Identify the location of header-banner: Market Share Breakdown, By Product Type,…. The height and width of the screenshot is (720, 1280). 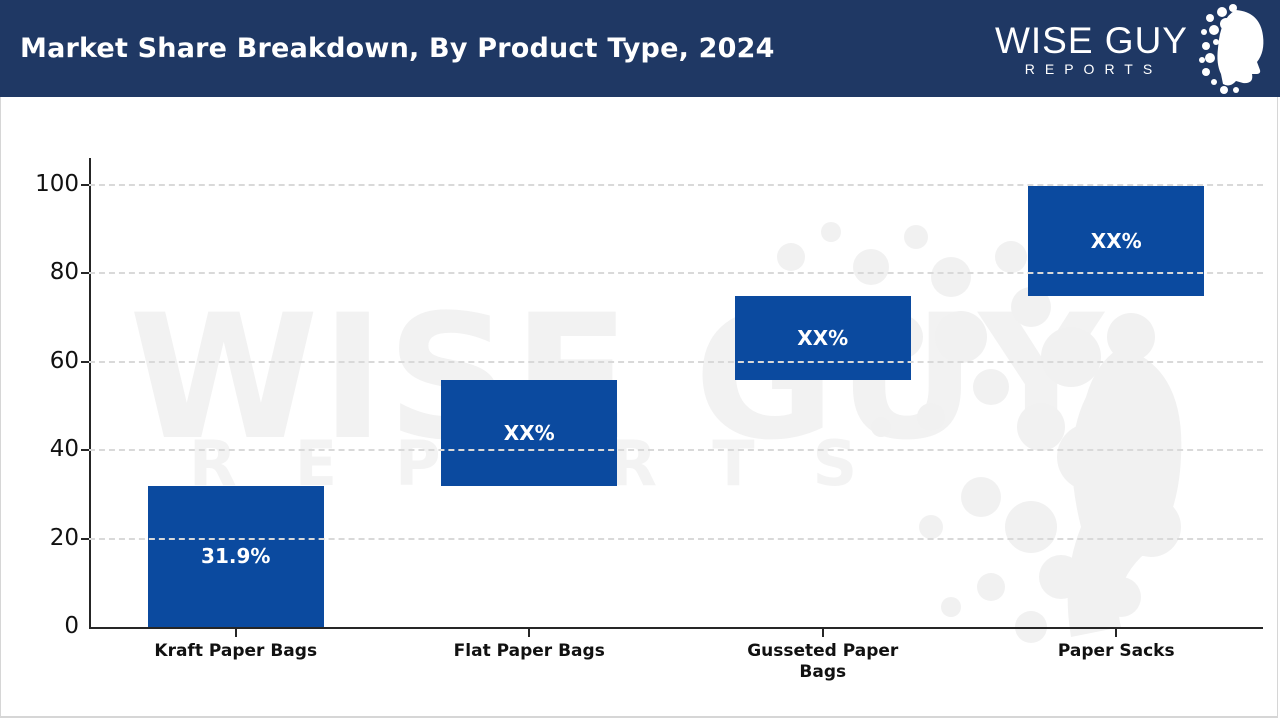
(640, 48).